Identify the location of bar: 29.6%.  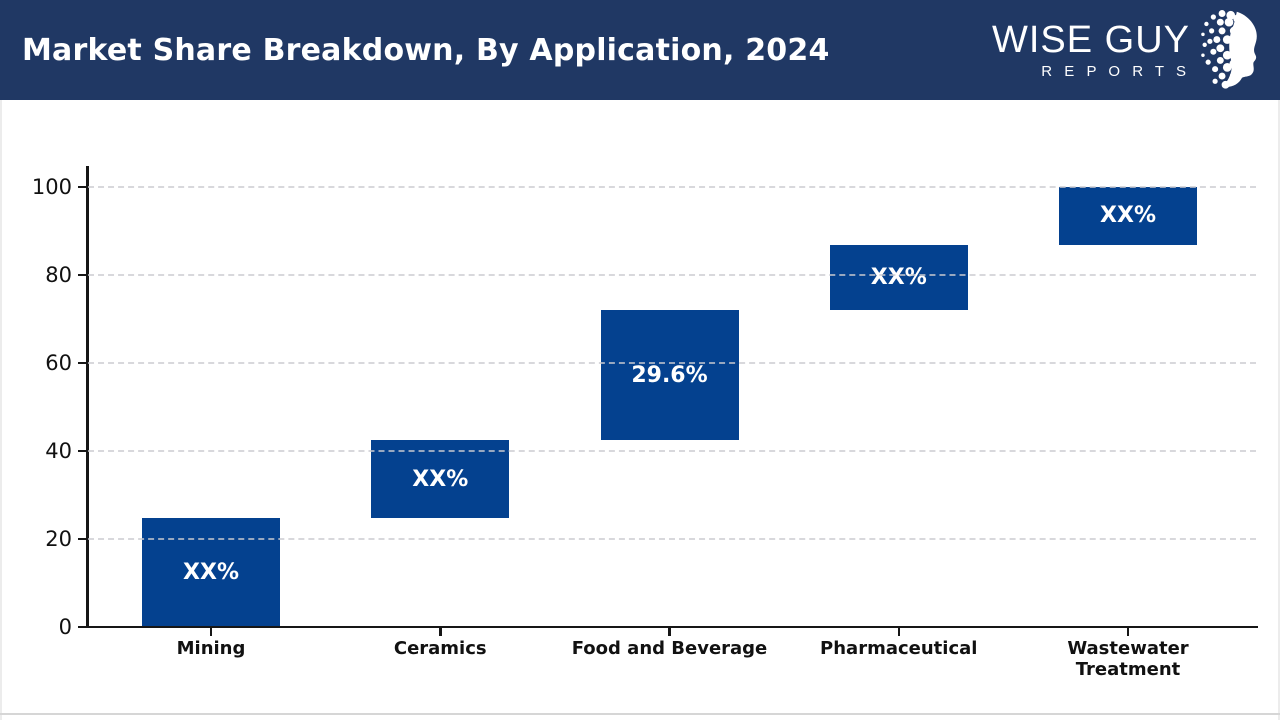
(669, 375).